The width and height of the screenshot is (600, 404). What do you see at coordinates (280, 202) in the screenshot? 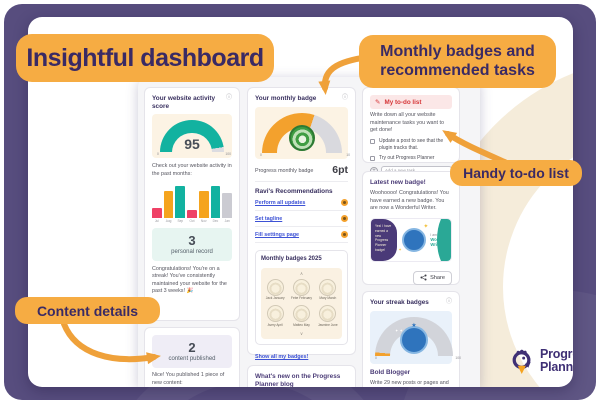
I see `recommendation-link: Perform all updates` at bounding box center [280, 202].